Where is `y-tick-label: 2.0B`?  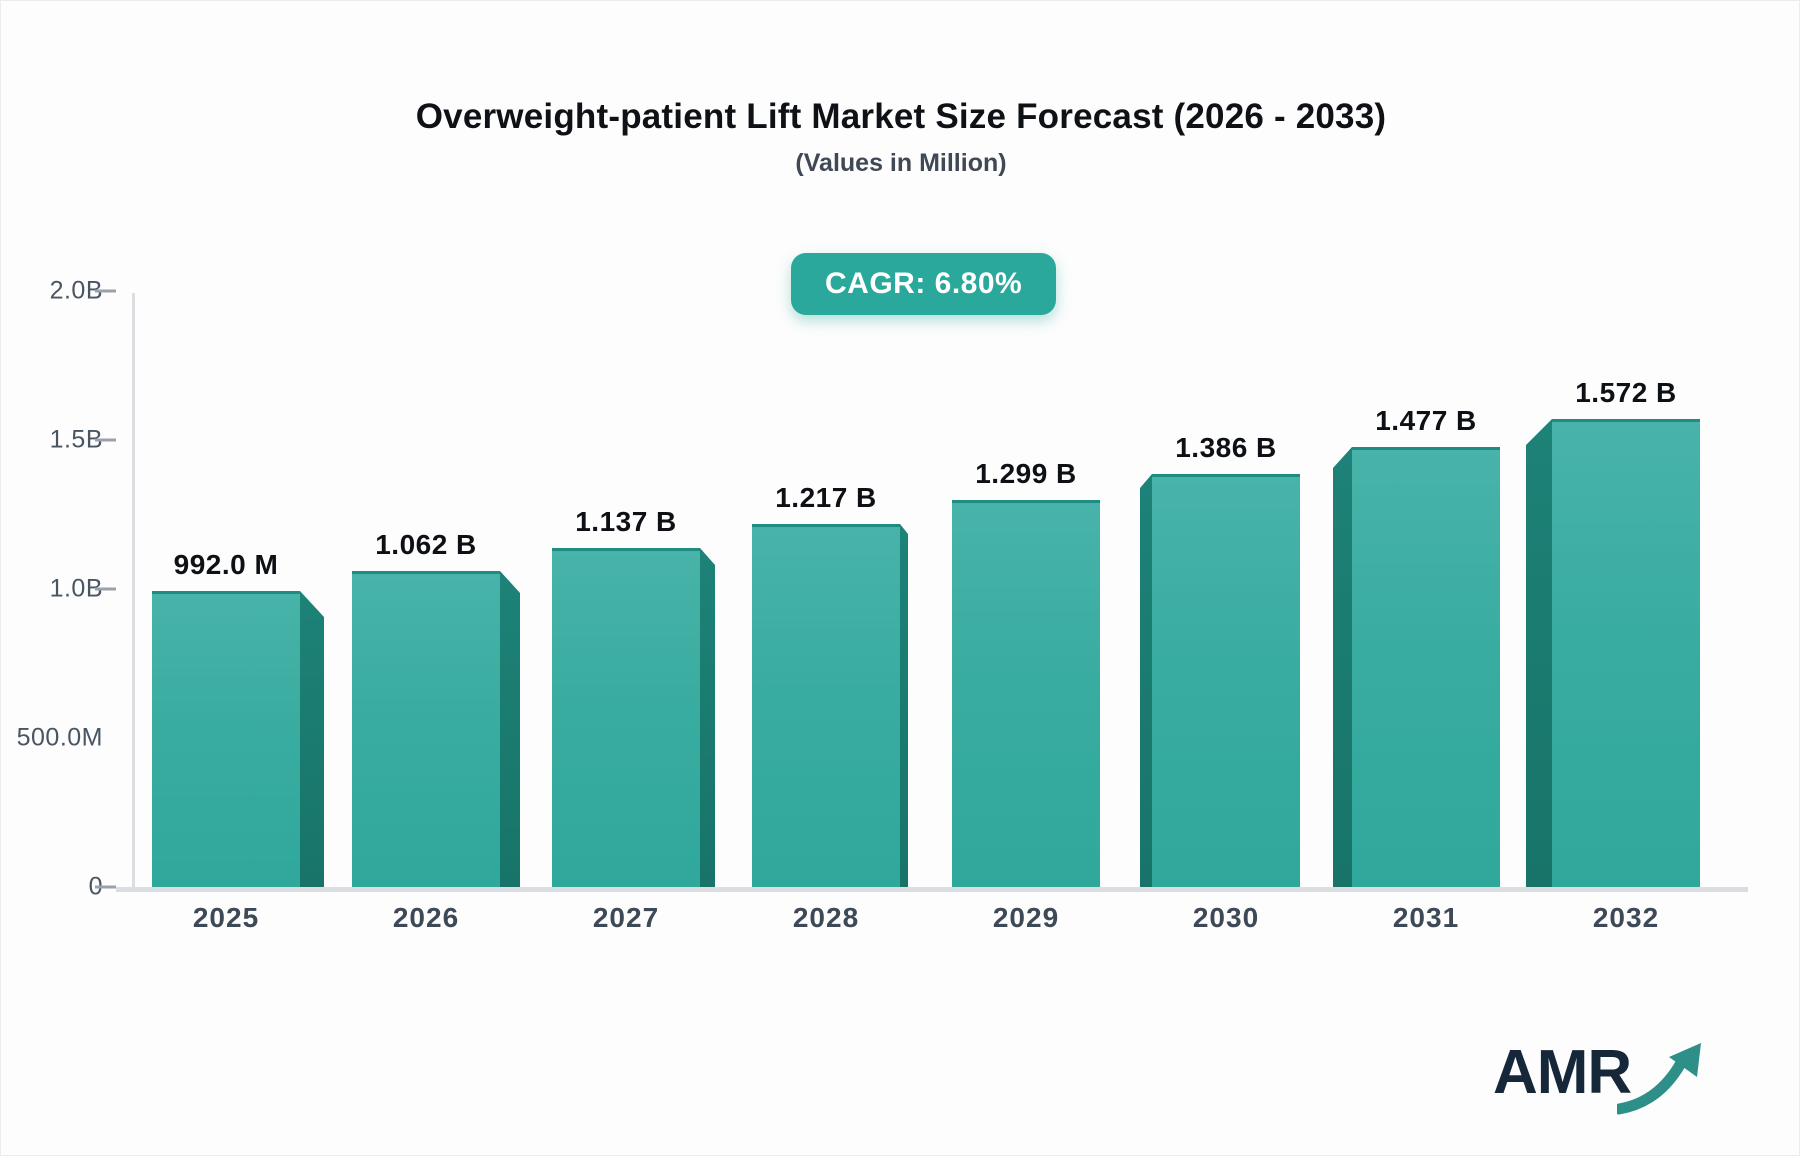 y-tick-label: 2.0B is located at coordinates (76, 290).